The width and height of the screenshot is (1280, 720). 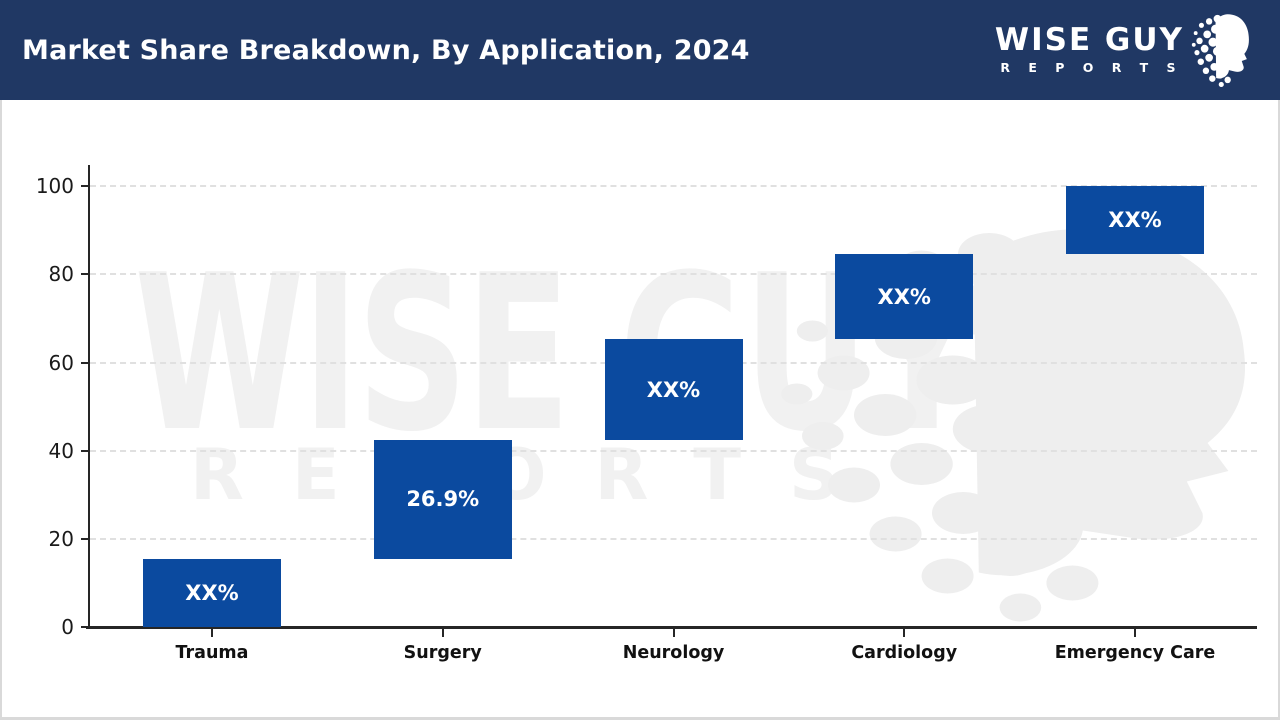 I want to click on brand-logo-text: WISE GUY R E P O R T S, so click(x=1089, y=49).